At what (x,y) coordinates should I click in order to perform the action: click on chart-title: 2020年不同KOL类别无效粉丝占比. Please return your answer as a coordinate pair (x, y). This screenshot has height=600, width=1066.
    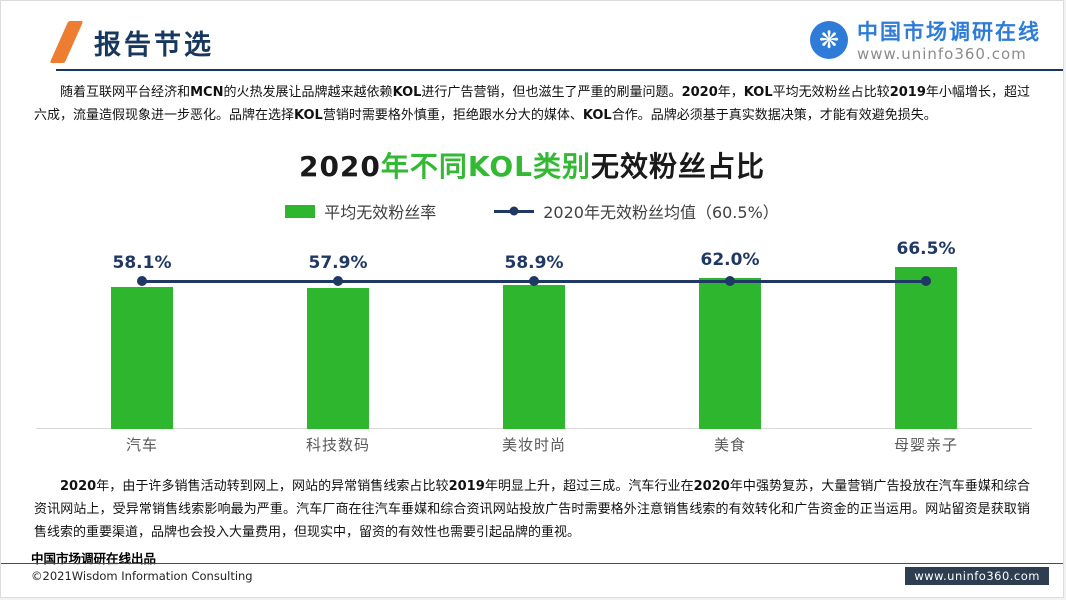
    Looking at the image, I should click on (532, 165).